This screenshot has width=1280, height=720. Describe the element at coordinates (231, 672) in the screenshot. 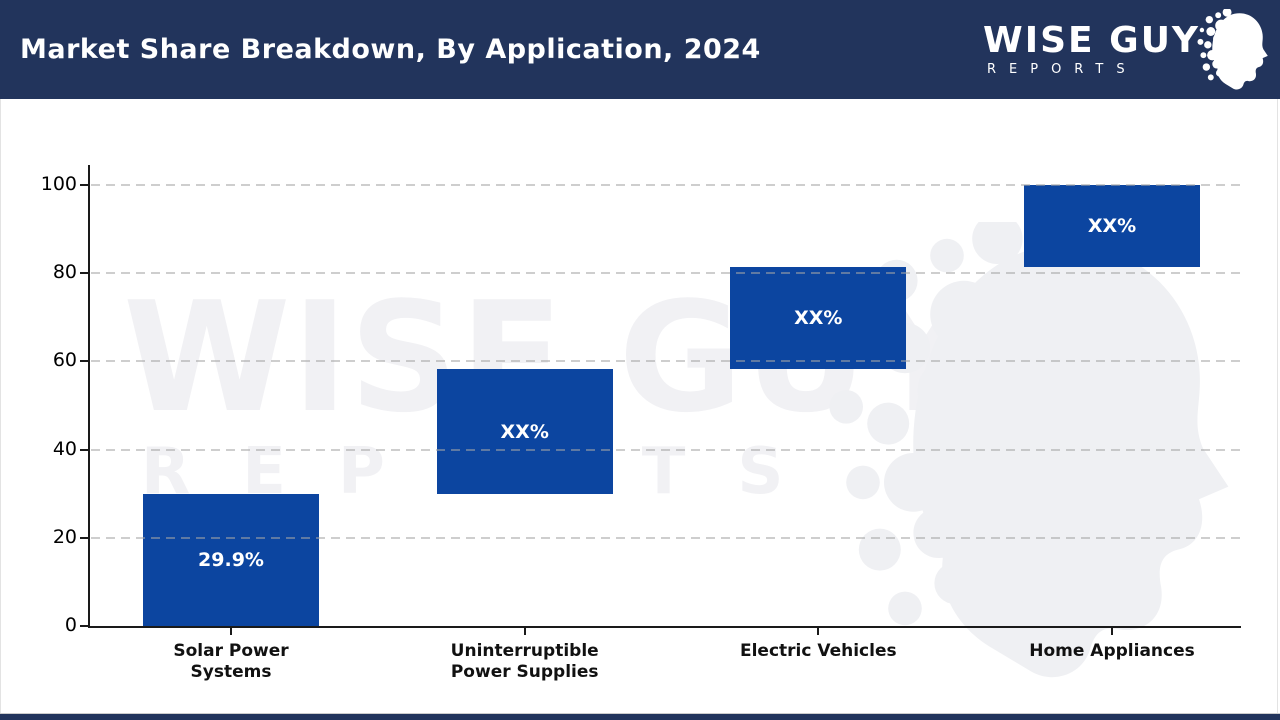

I see `x-category-label-line: Systems` at that location.